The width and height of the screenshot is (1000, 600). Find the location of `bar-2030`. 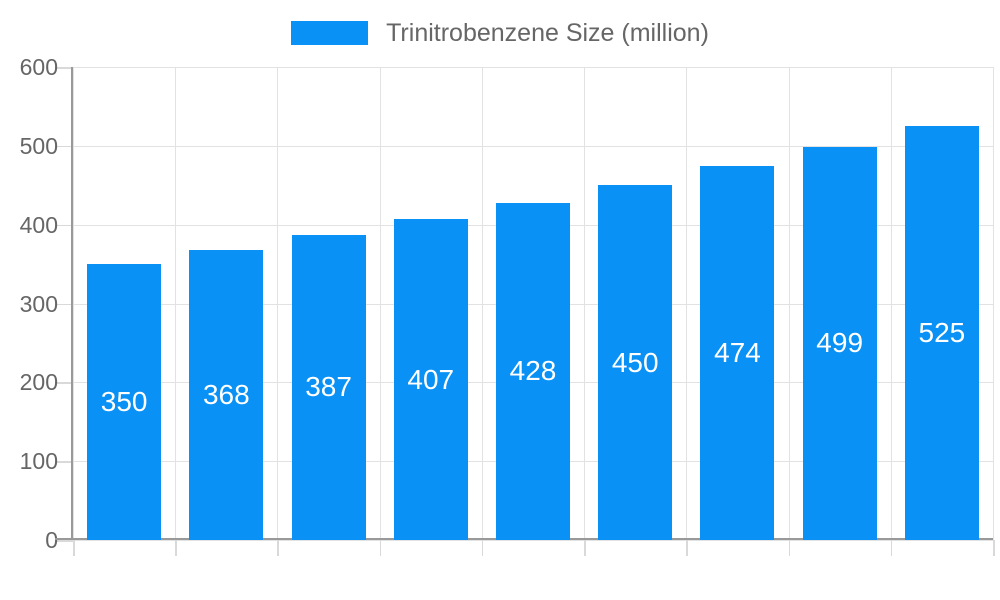

bar-2030 is located at coordinates (635, 362).